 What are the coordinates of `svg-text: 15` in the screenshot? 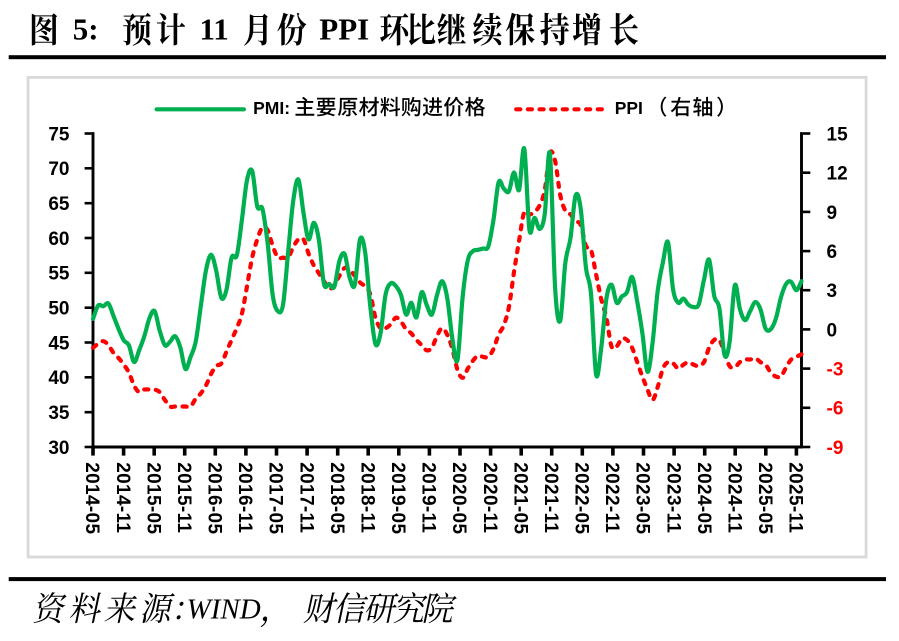 It's located at (838, 134).